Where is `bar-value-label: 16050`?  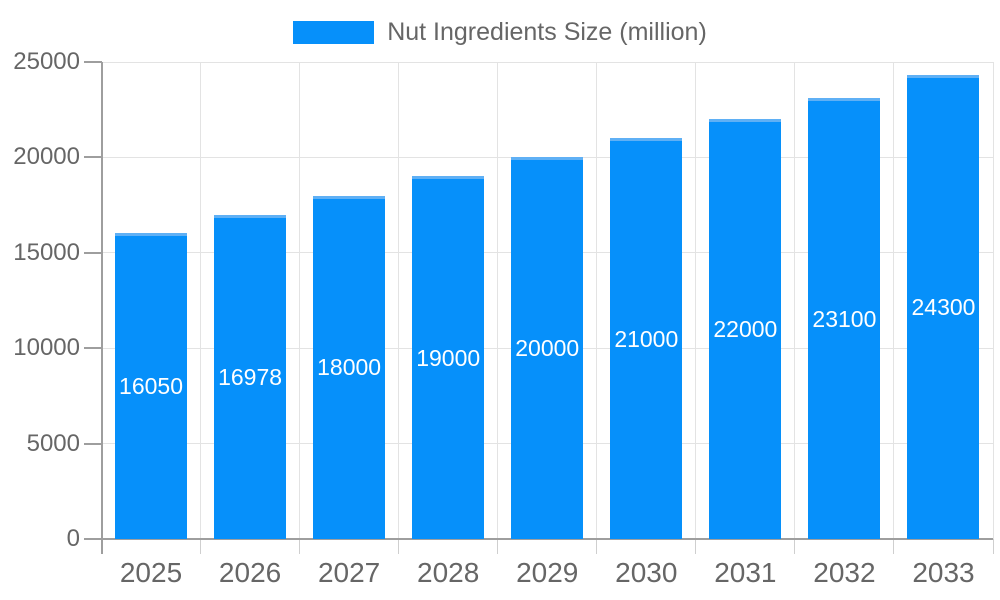
bar-value-label: 16050 is located at coordinates (151, 385).